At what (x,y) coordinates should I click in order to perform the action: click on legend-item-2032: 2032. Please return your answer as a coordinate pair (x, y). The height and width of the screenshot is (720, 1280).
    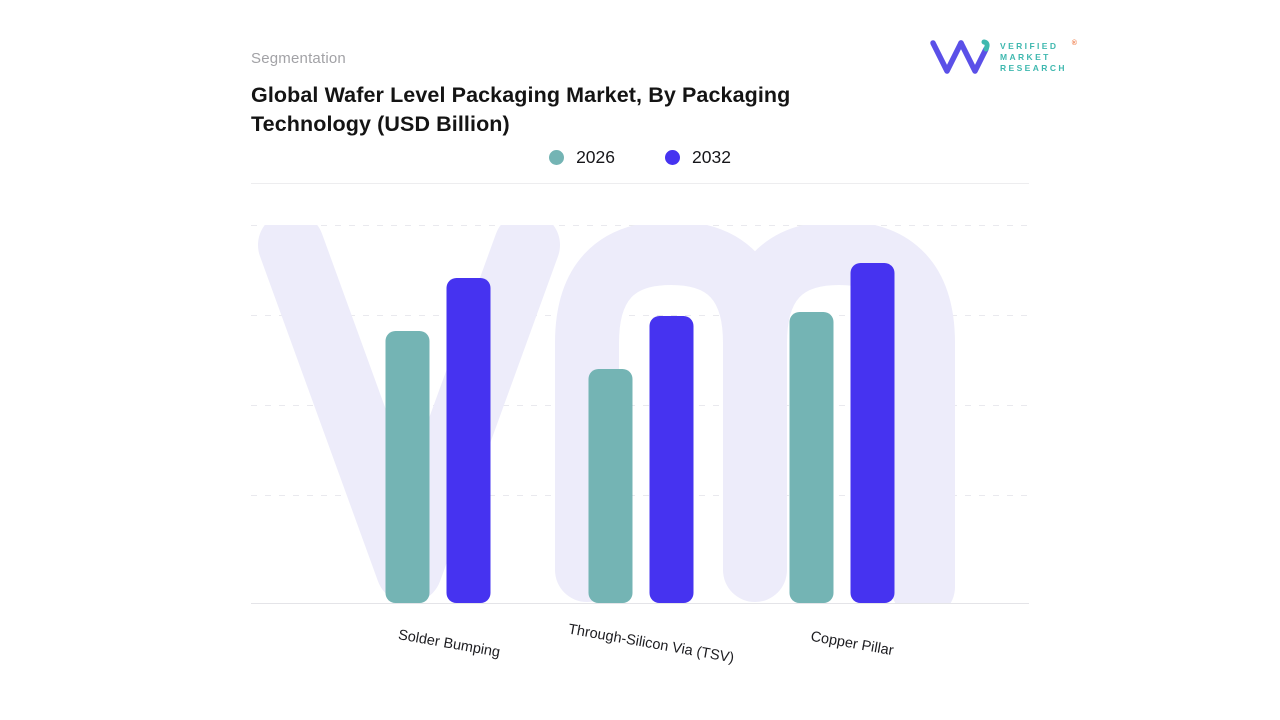
    Looking at the image, I should click on (698, 157).